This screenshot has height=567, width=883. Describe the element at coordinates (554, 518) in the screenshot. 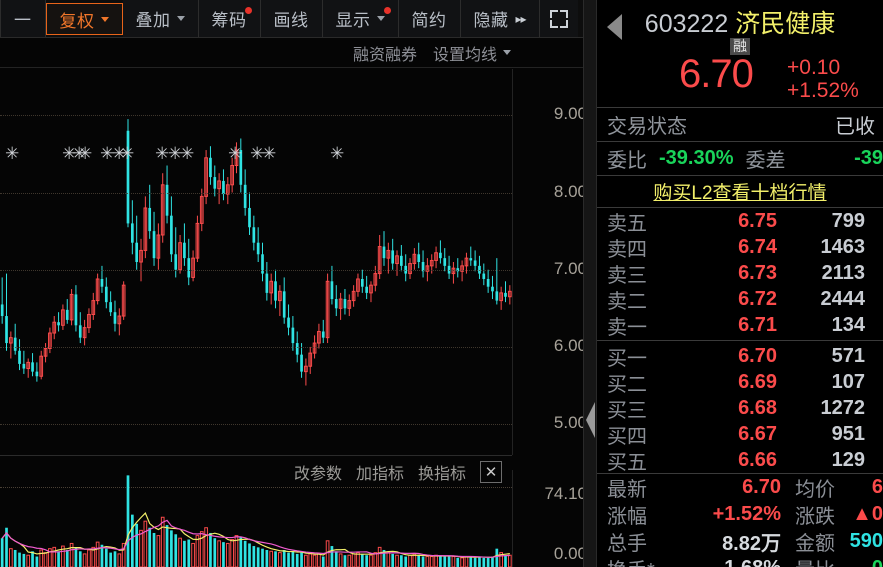

I see `volume-axis: 74.10 0.00` at that location.